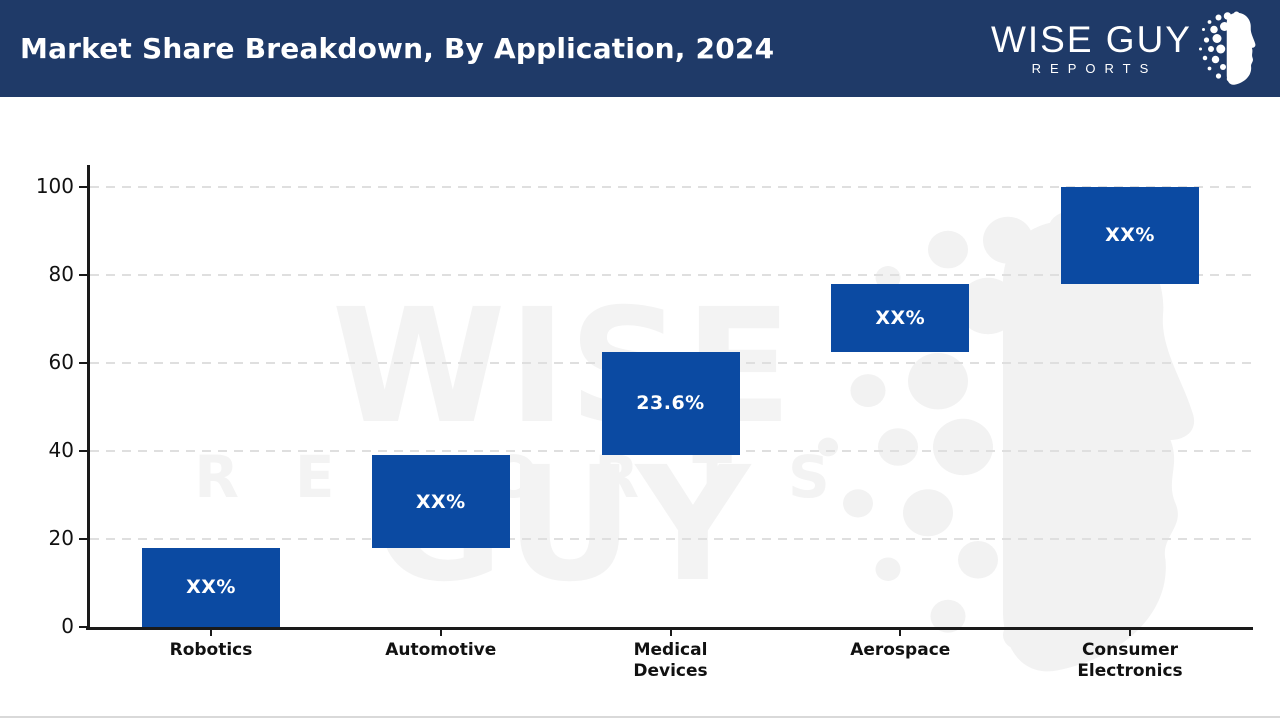  What do you see at coordinates (441, 650) in the screenshot?
I see `x-category-label: Automotive` at bounding box center [441, 650].